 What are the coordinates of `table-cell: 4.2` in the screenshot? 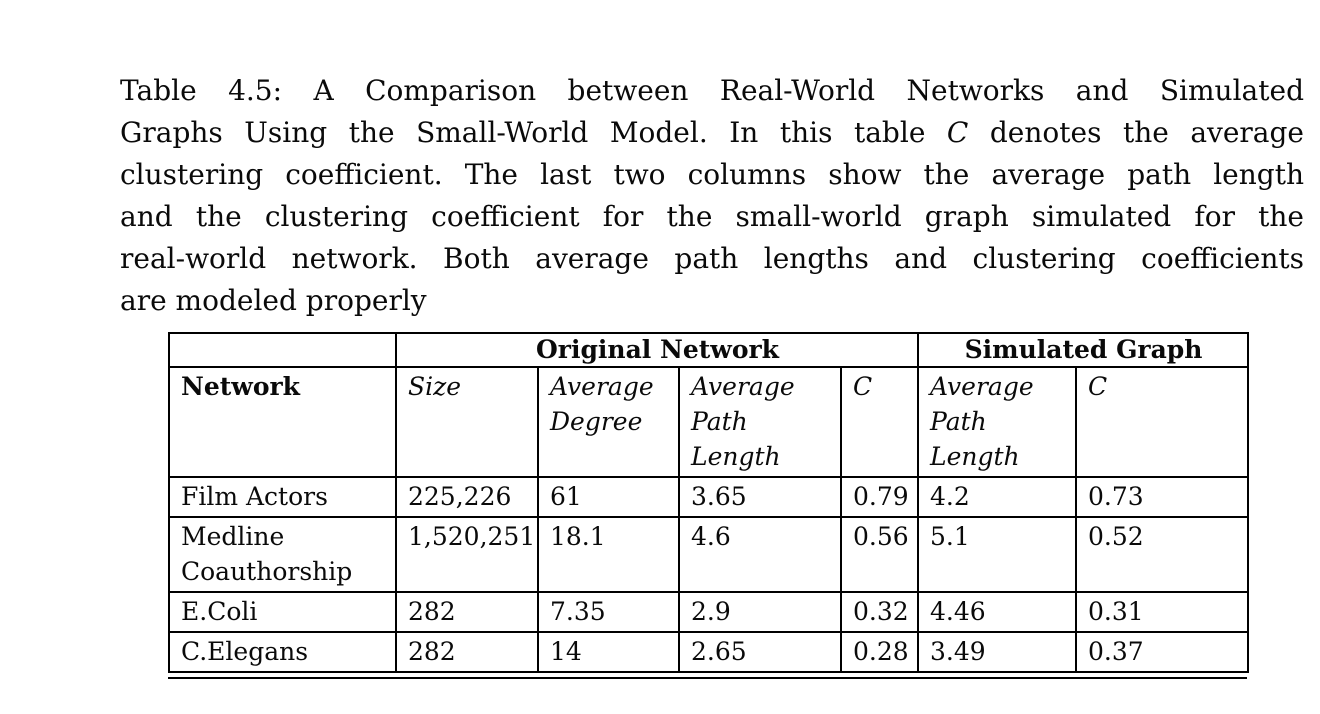 It's located at (997, 497).